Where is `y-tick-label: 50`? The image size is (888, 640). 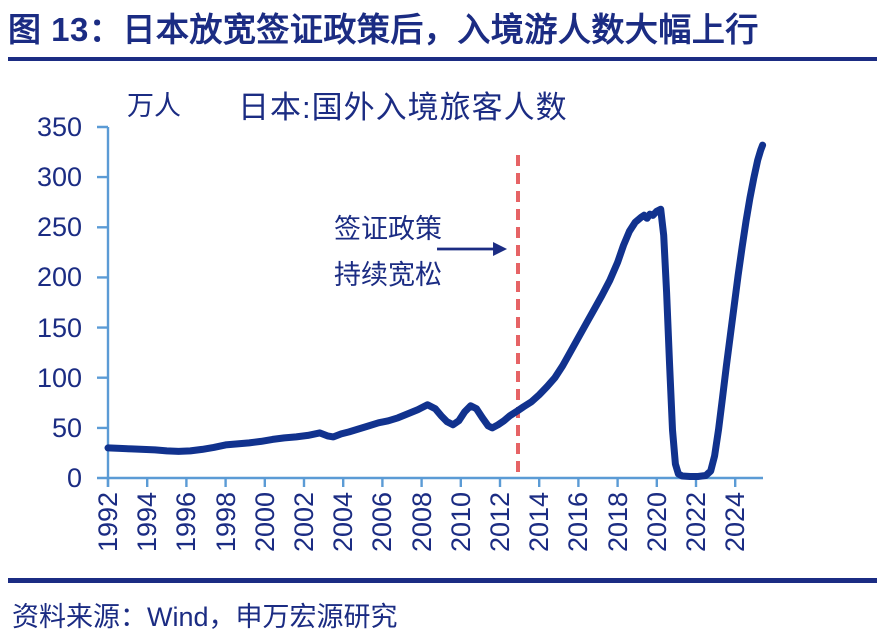 y-tick-label: 50 is located at coordinates (66, 427).